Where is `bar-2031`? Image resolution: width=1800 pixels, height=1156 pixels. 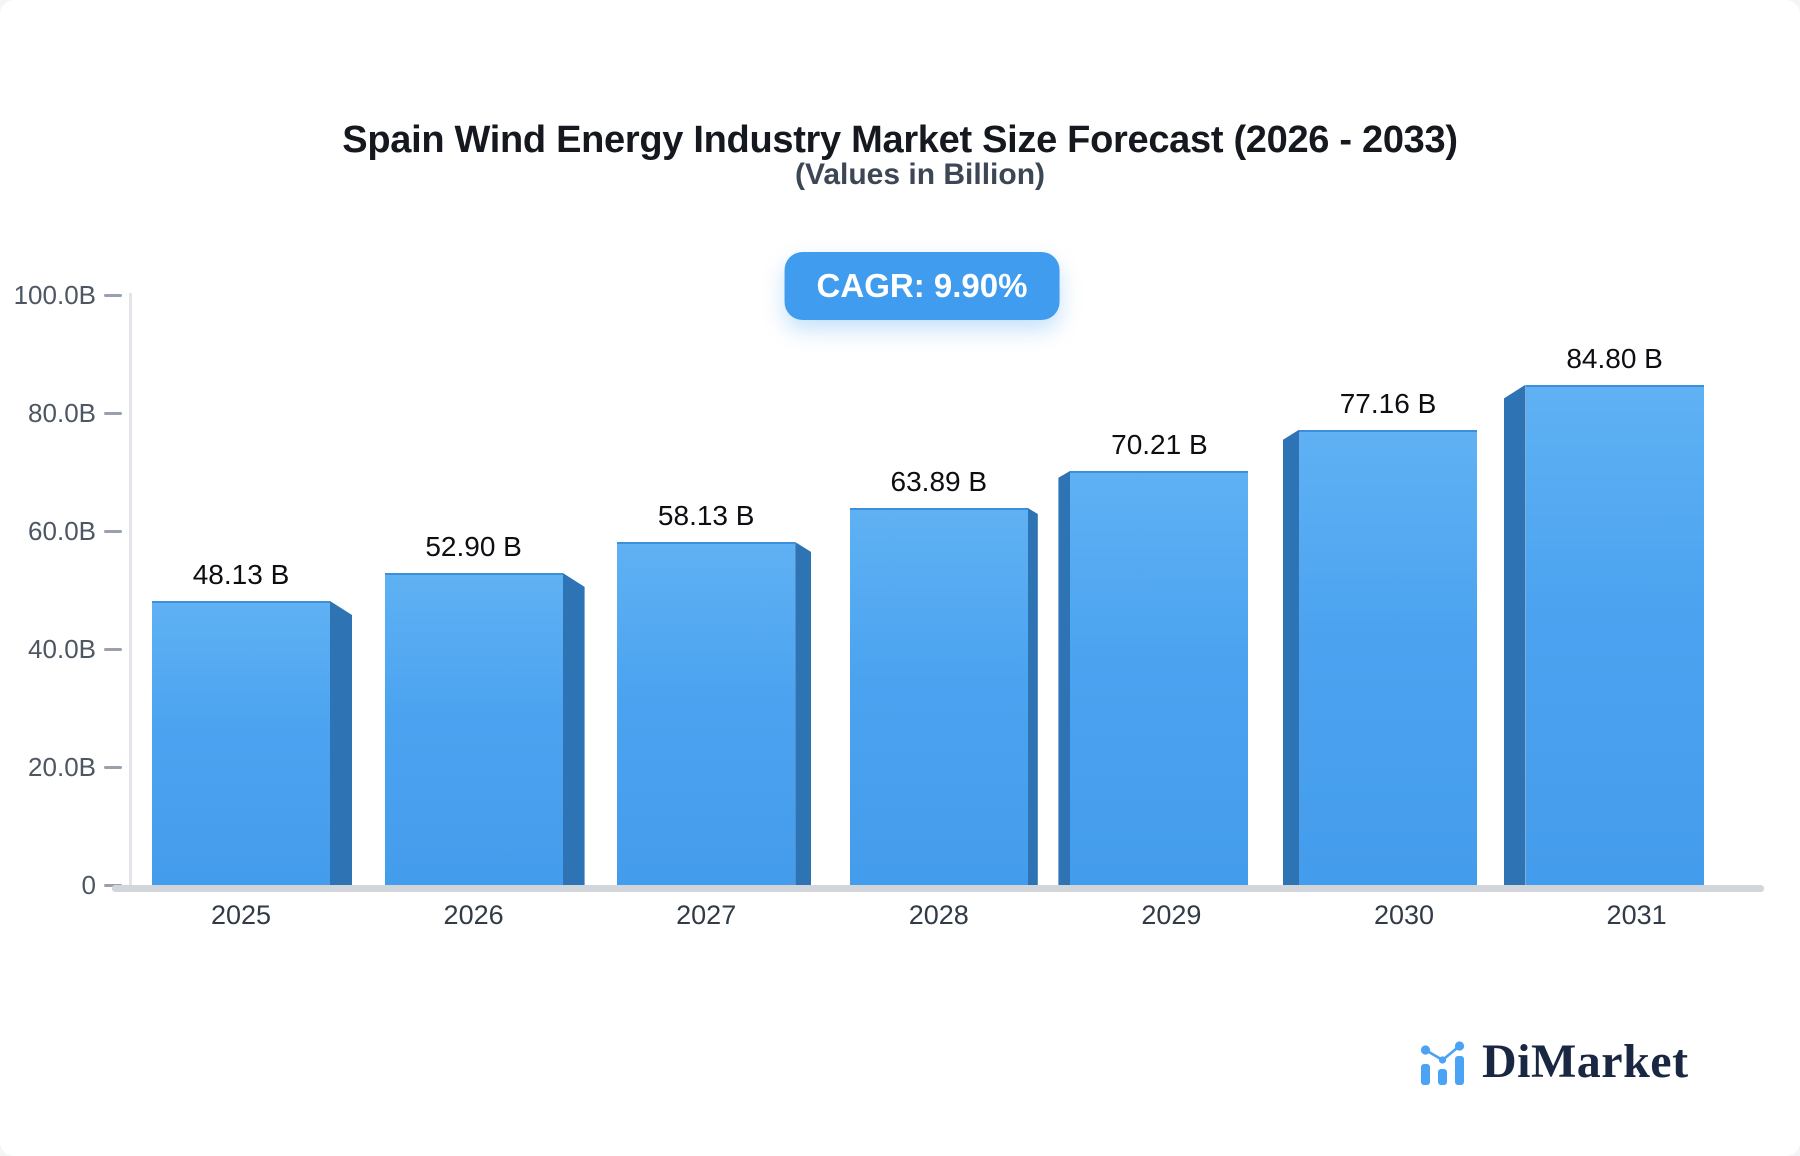
bar-2031 is located at coordinates (1614, 634).